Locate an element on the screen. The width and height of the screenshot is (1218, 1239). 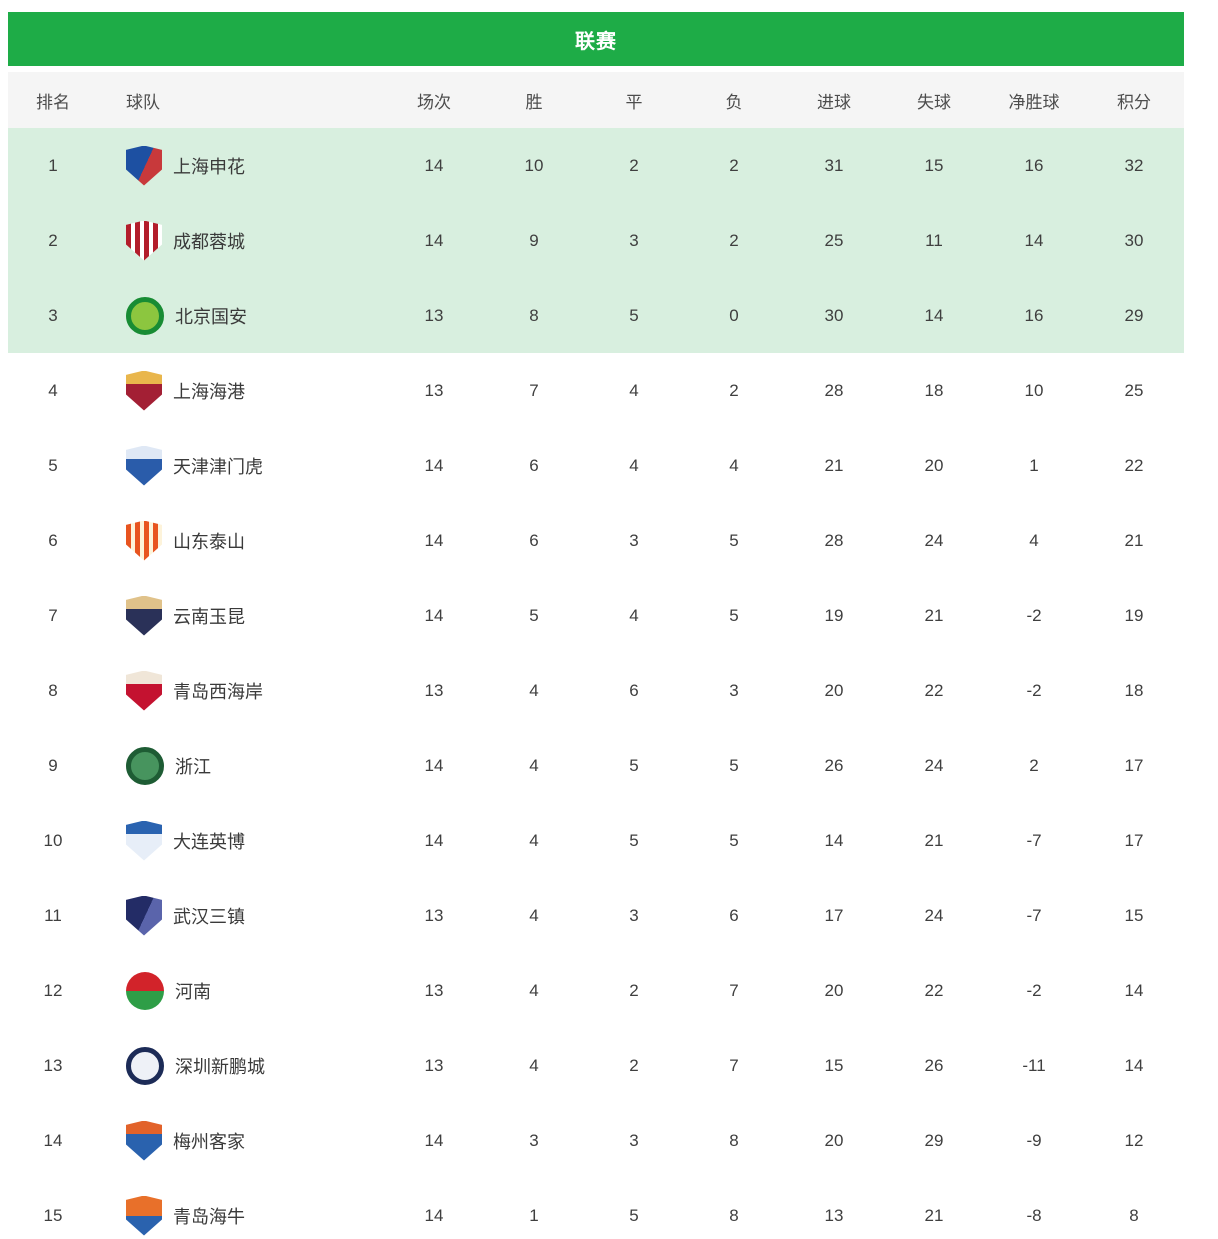
column-header-gd: 净胜球 is located at coordinates (1034, 102).